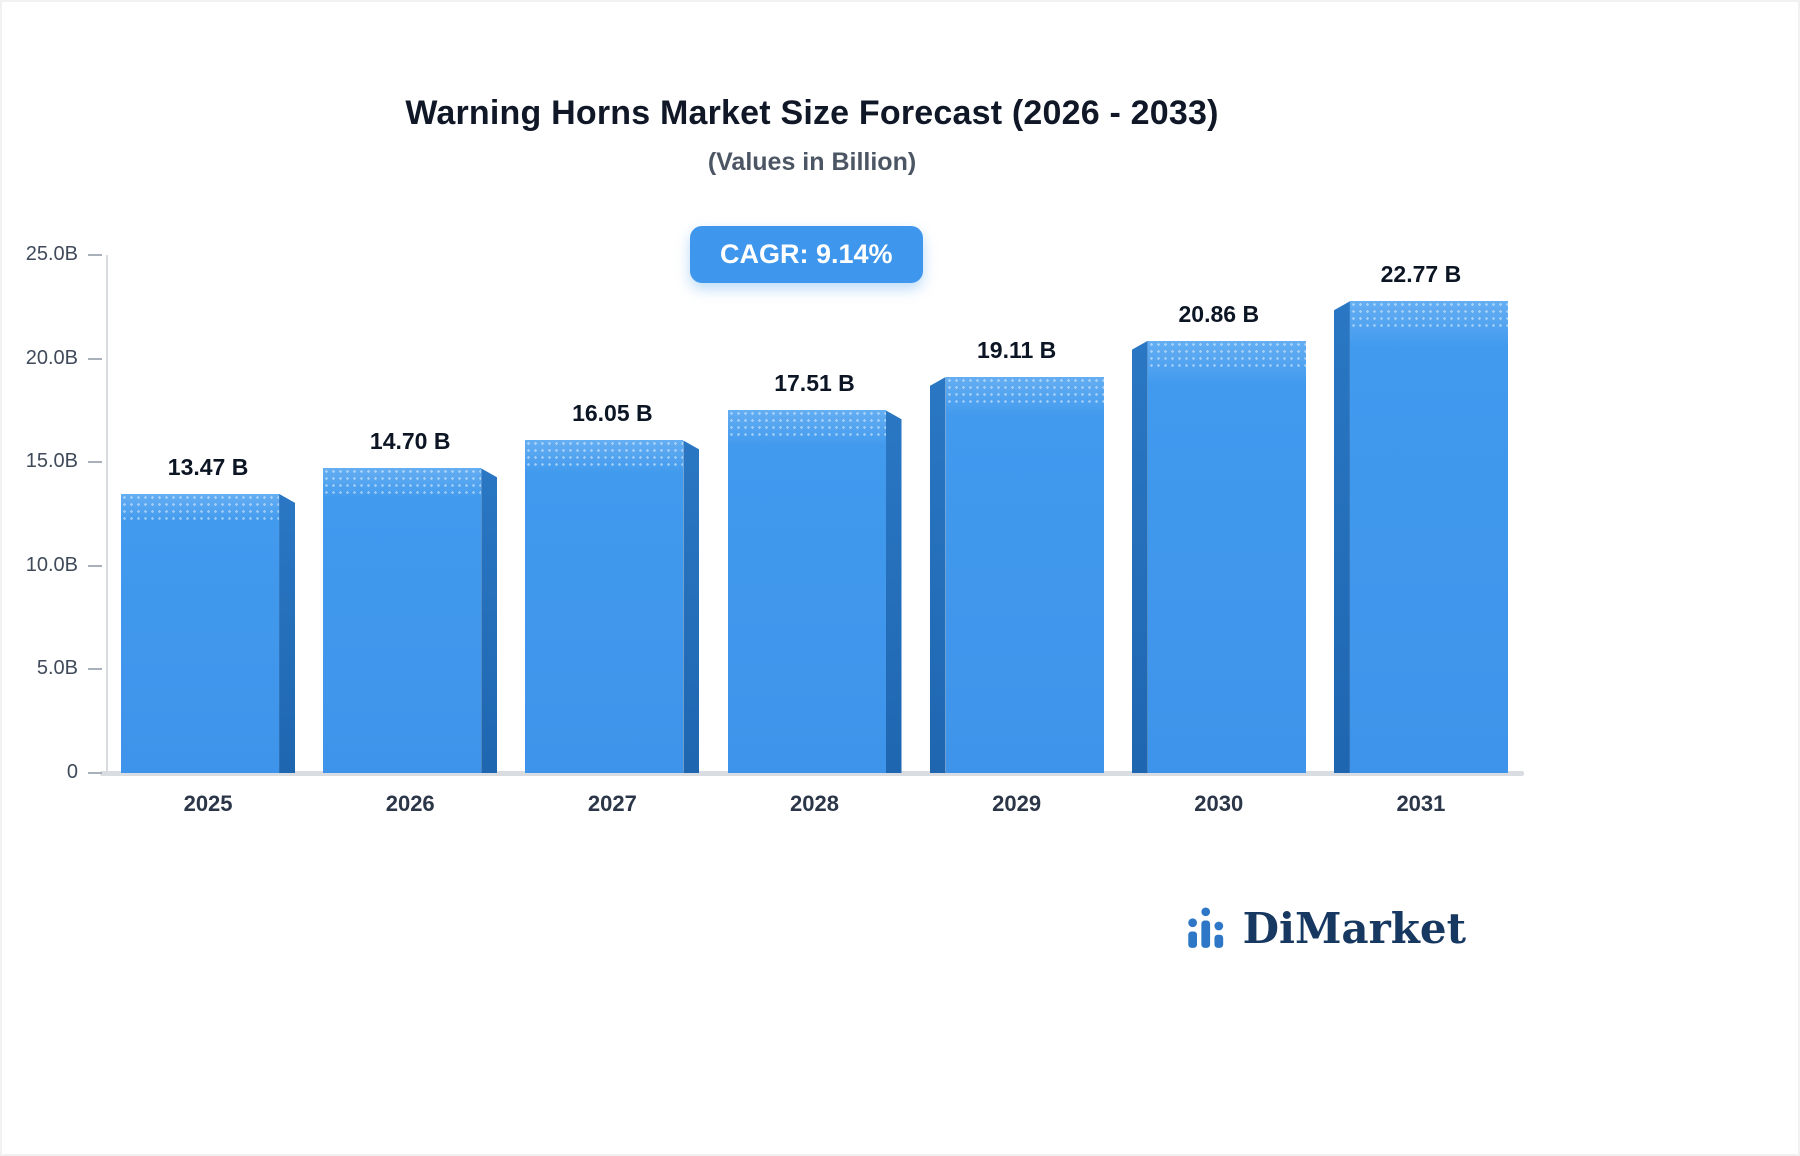  I want to click on bar-value-label: 13.47 B, so click(208, 466).